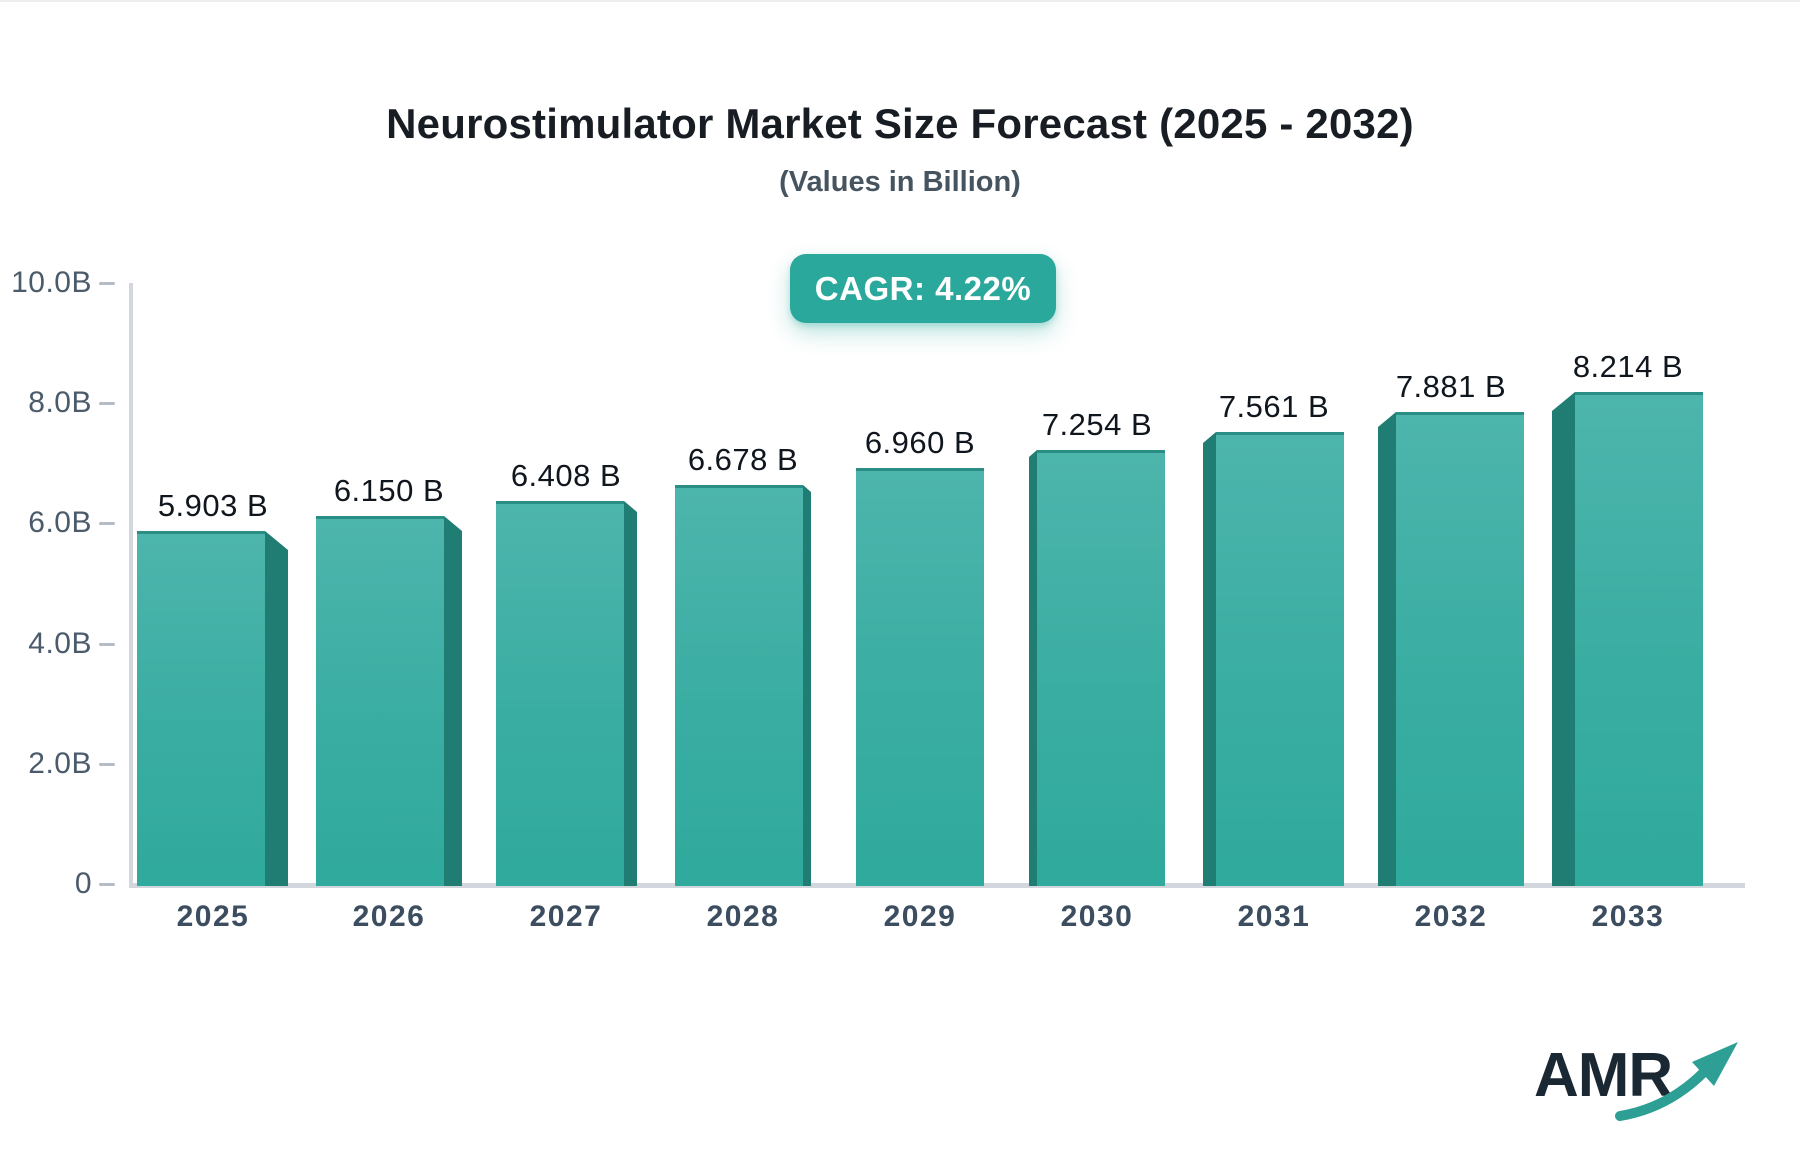 This screenshot has width=1800, height=1156. I want to click on bar-value-label: 6.408 B, so click(566, 475).